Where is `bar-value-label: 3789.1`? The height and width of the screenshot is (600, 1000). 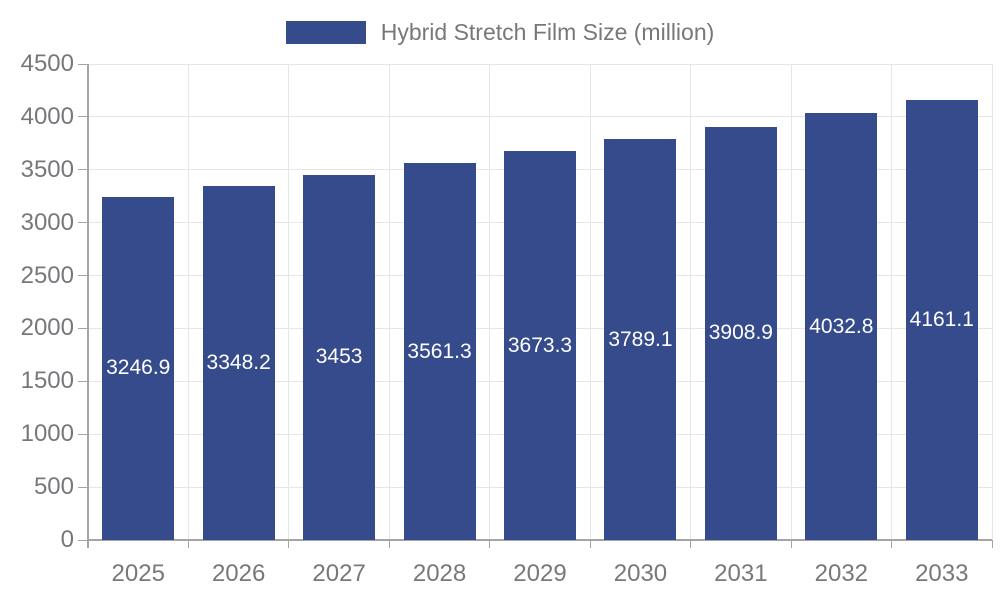
bar-value-label: 3789.1 is located at coordinates (640, 339).